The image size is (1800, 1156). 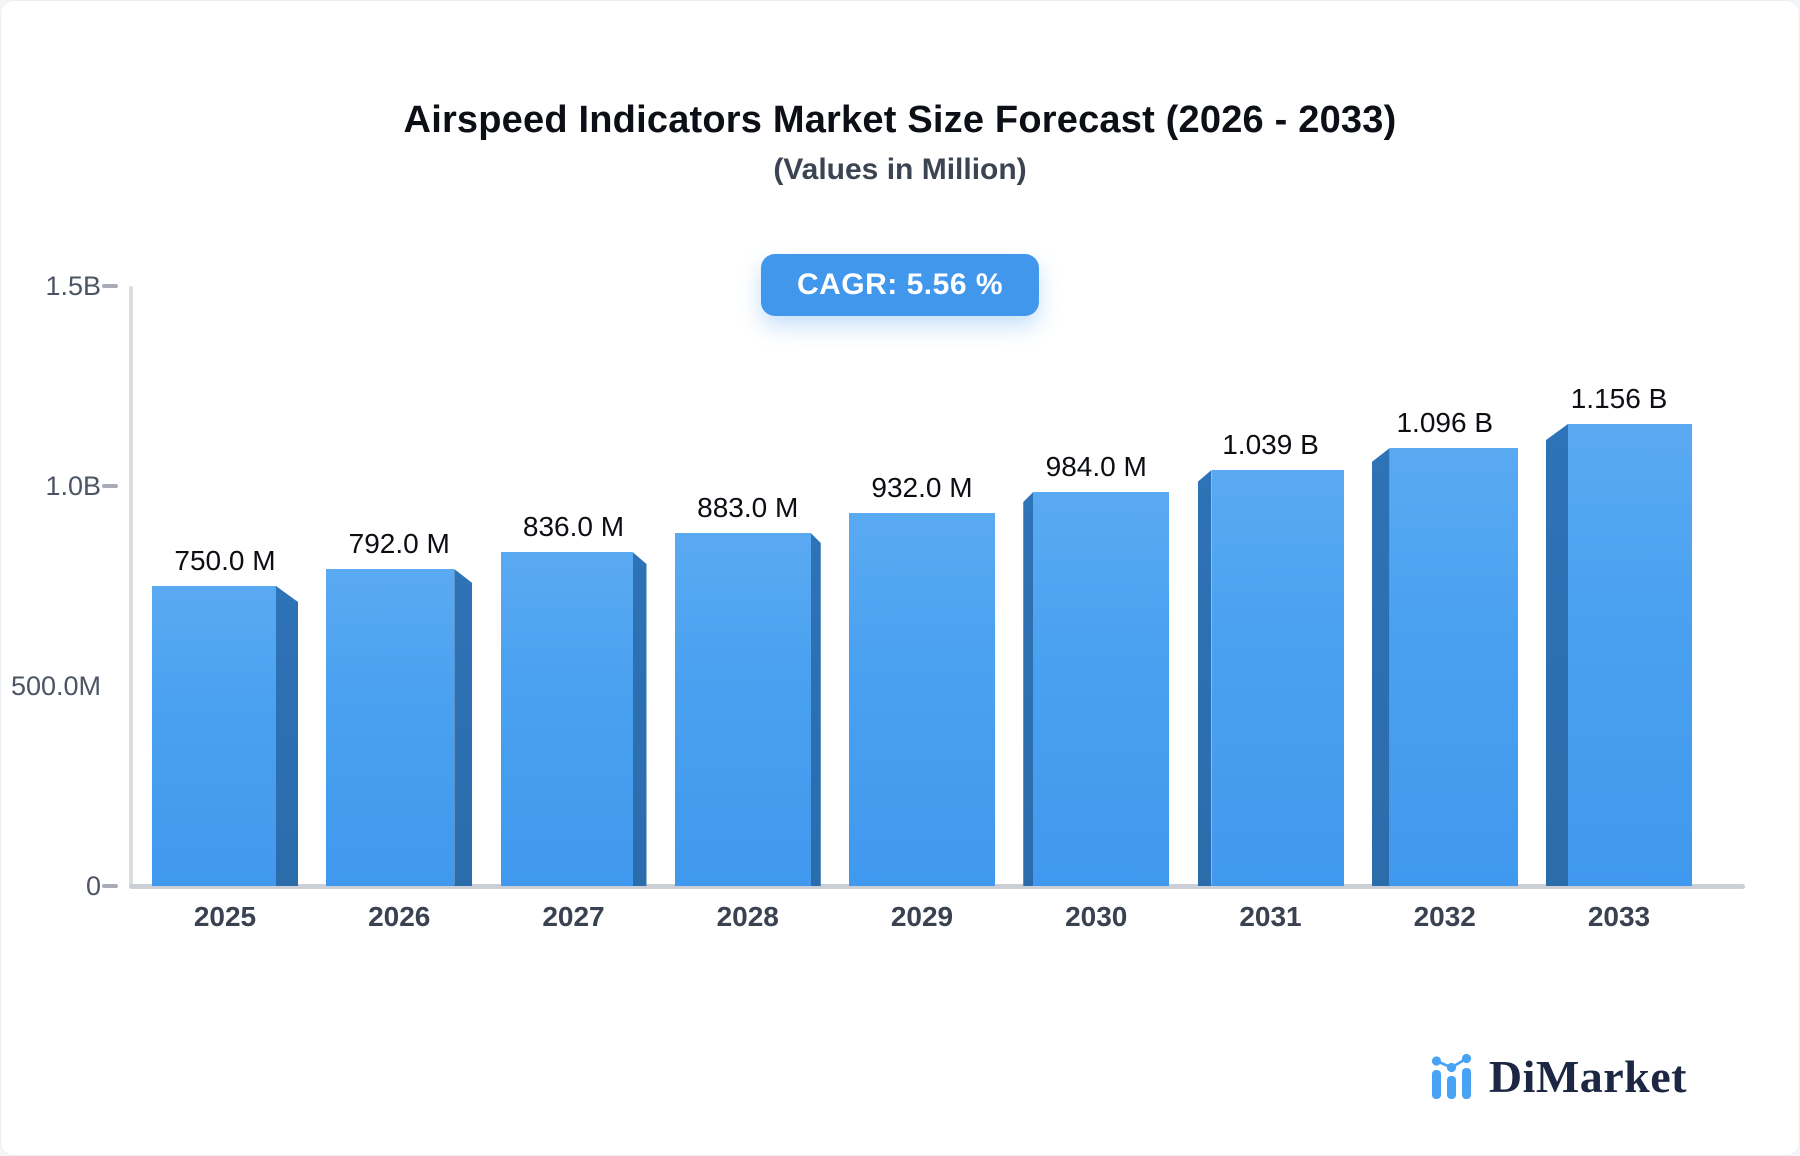 I want to click on bar-value-label: 984.0 M, so click(x=1096, y=466).